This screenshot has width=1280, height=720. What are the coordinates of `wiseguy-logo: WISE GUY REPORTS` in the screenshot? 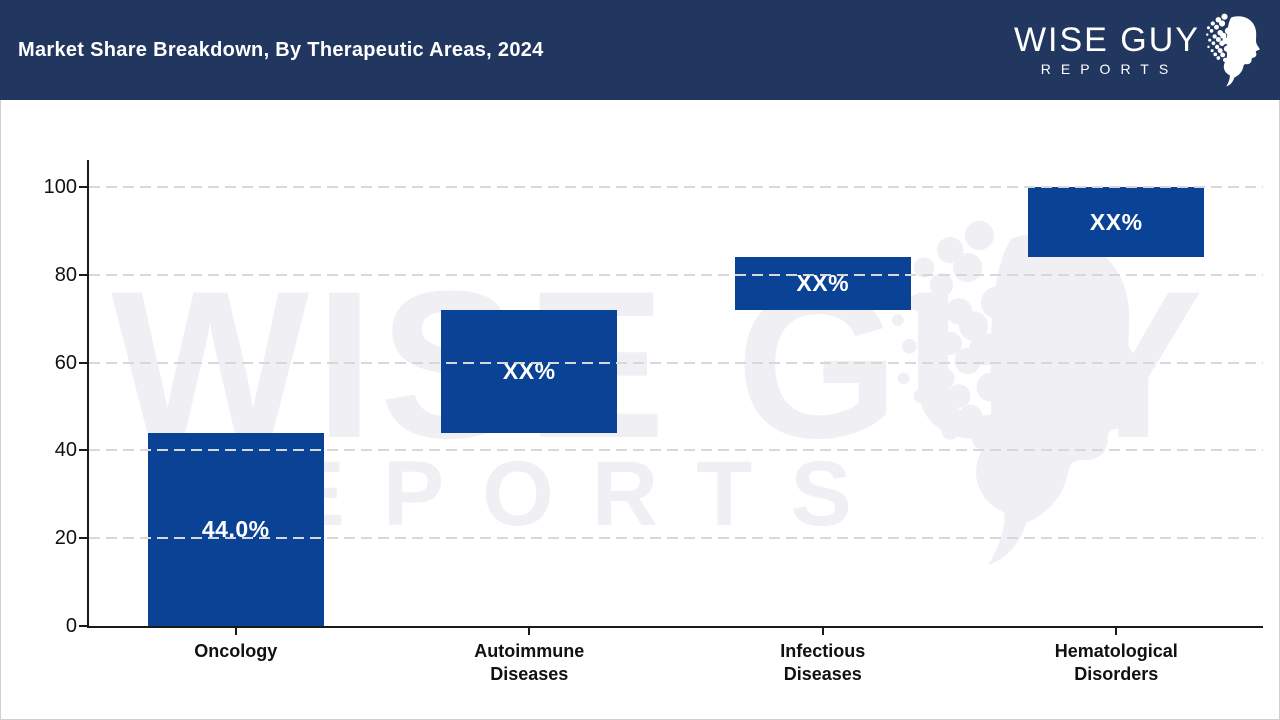 It's located at (1140, 50).